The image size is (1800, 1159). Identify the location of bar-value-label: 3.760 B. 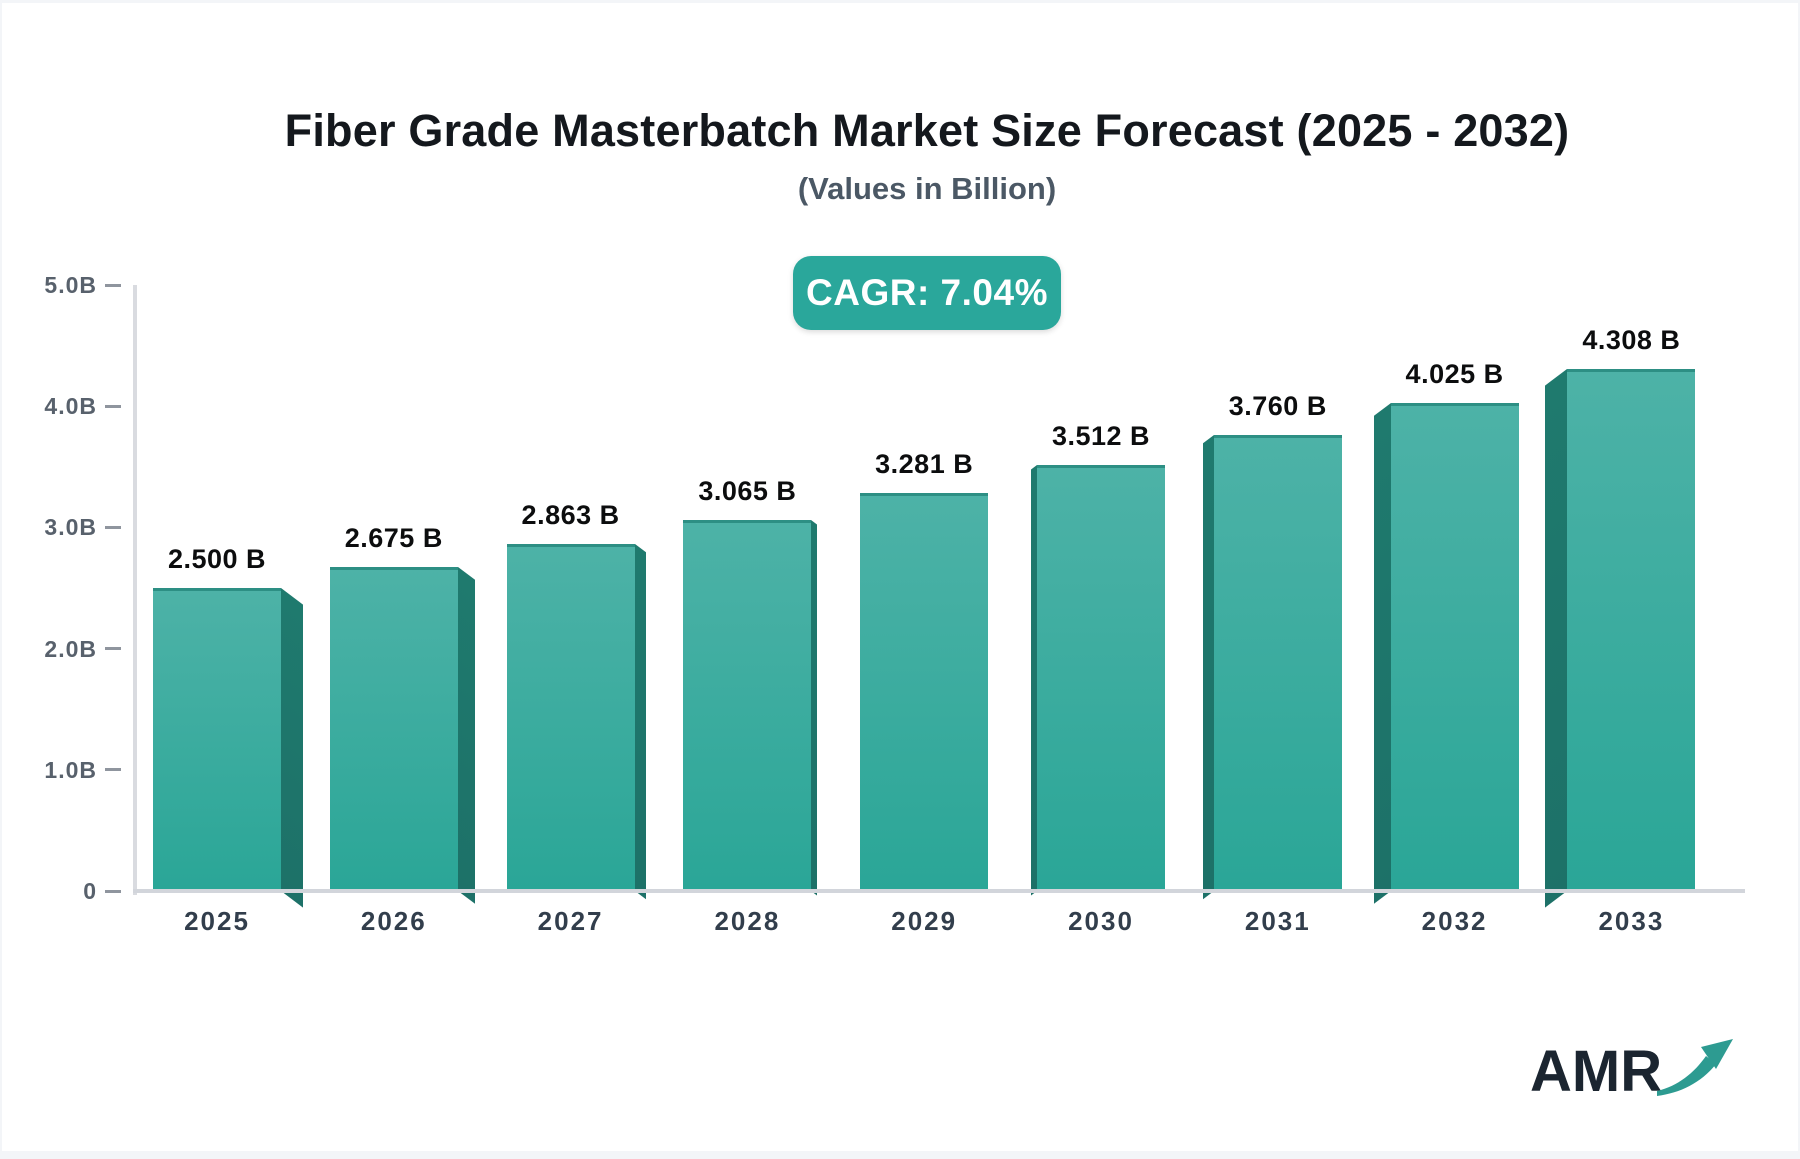
(1277, 406).